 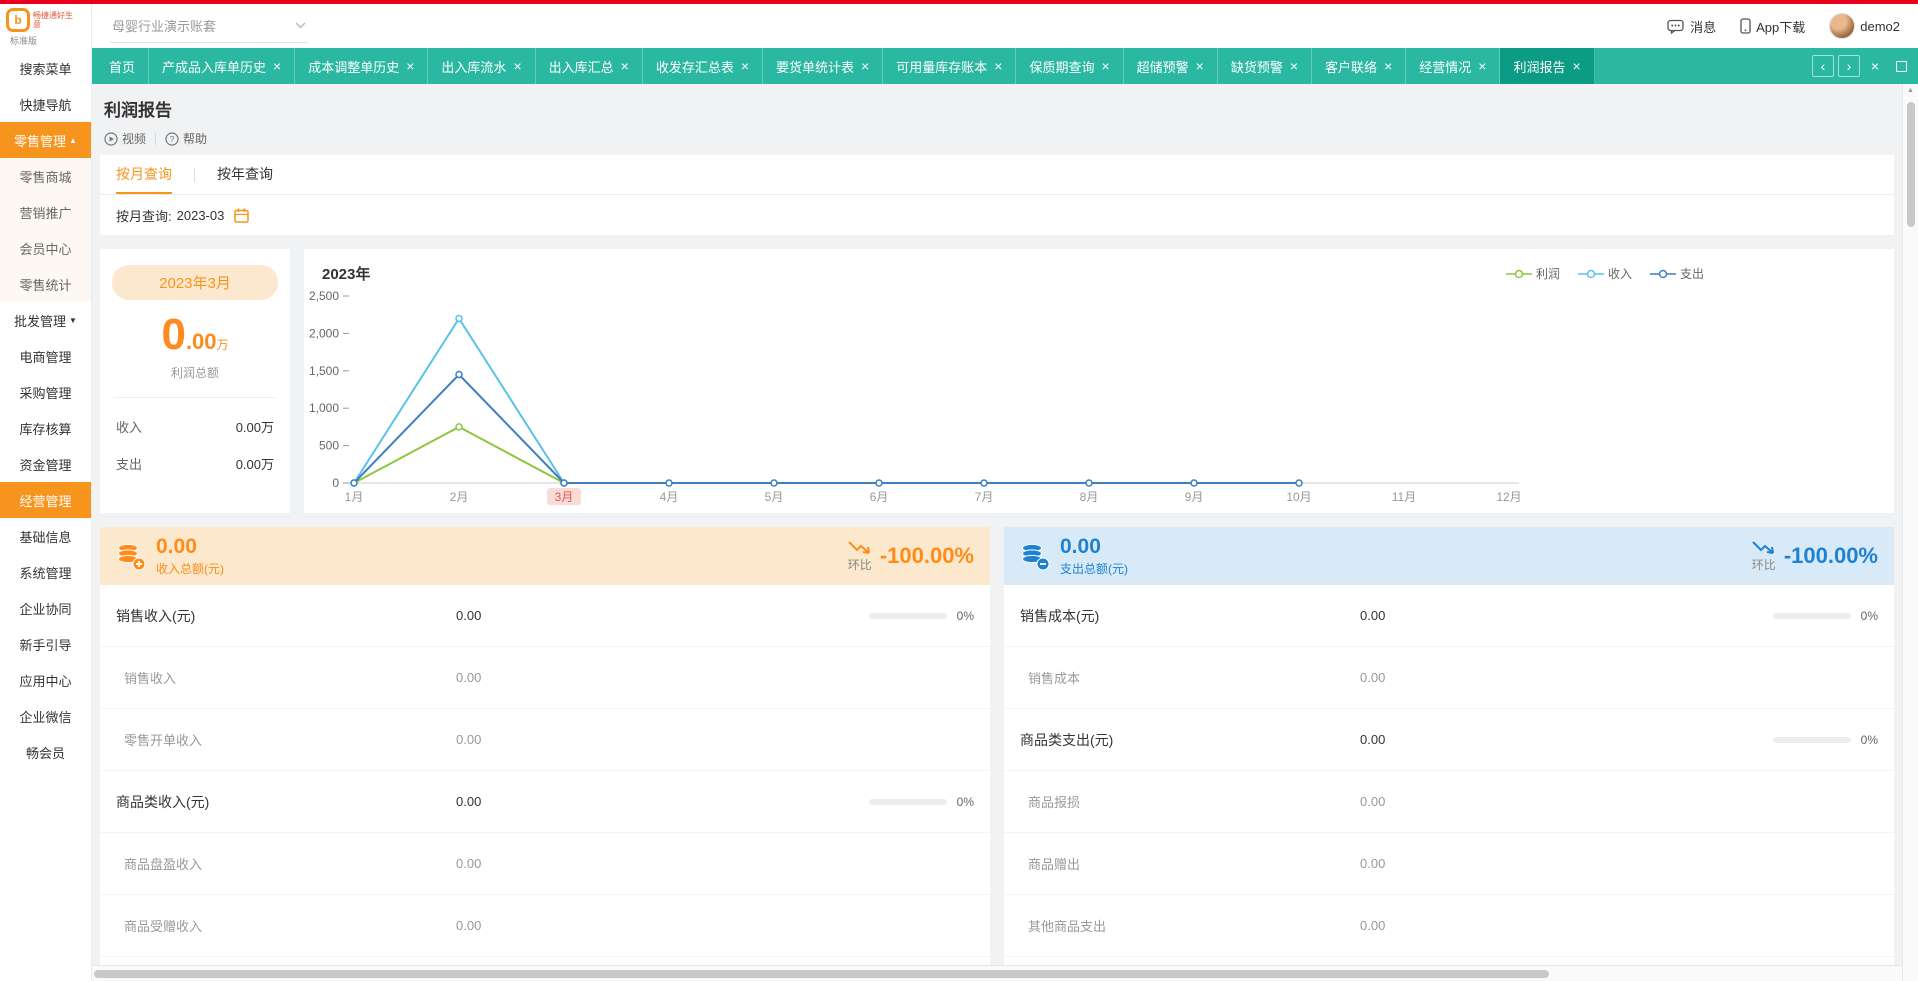 I want to click on tab-产成品入库单历史: 产成品入库单历史 ×, so click(x=222, y=66).